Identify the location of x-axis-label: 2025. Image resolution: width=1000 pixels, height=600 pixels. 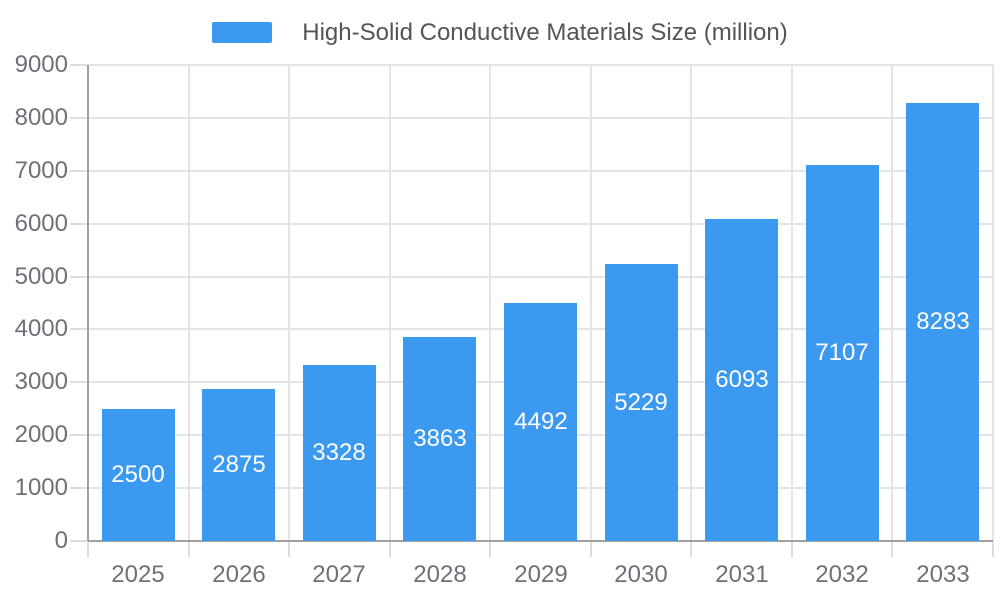
(138, 574).